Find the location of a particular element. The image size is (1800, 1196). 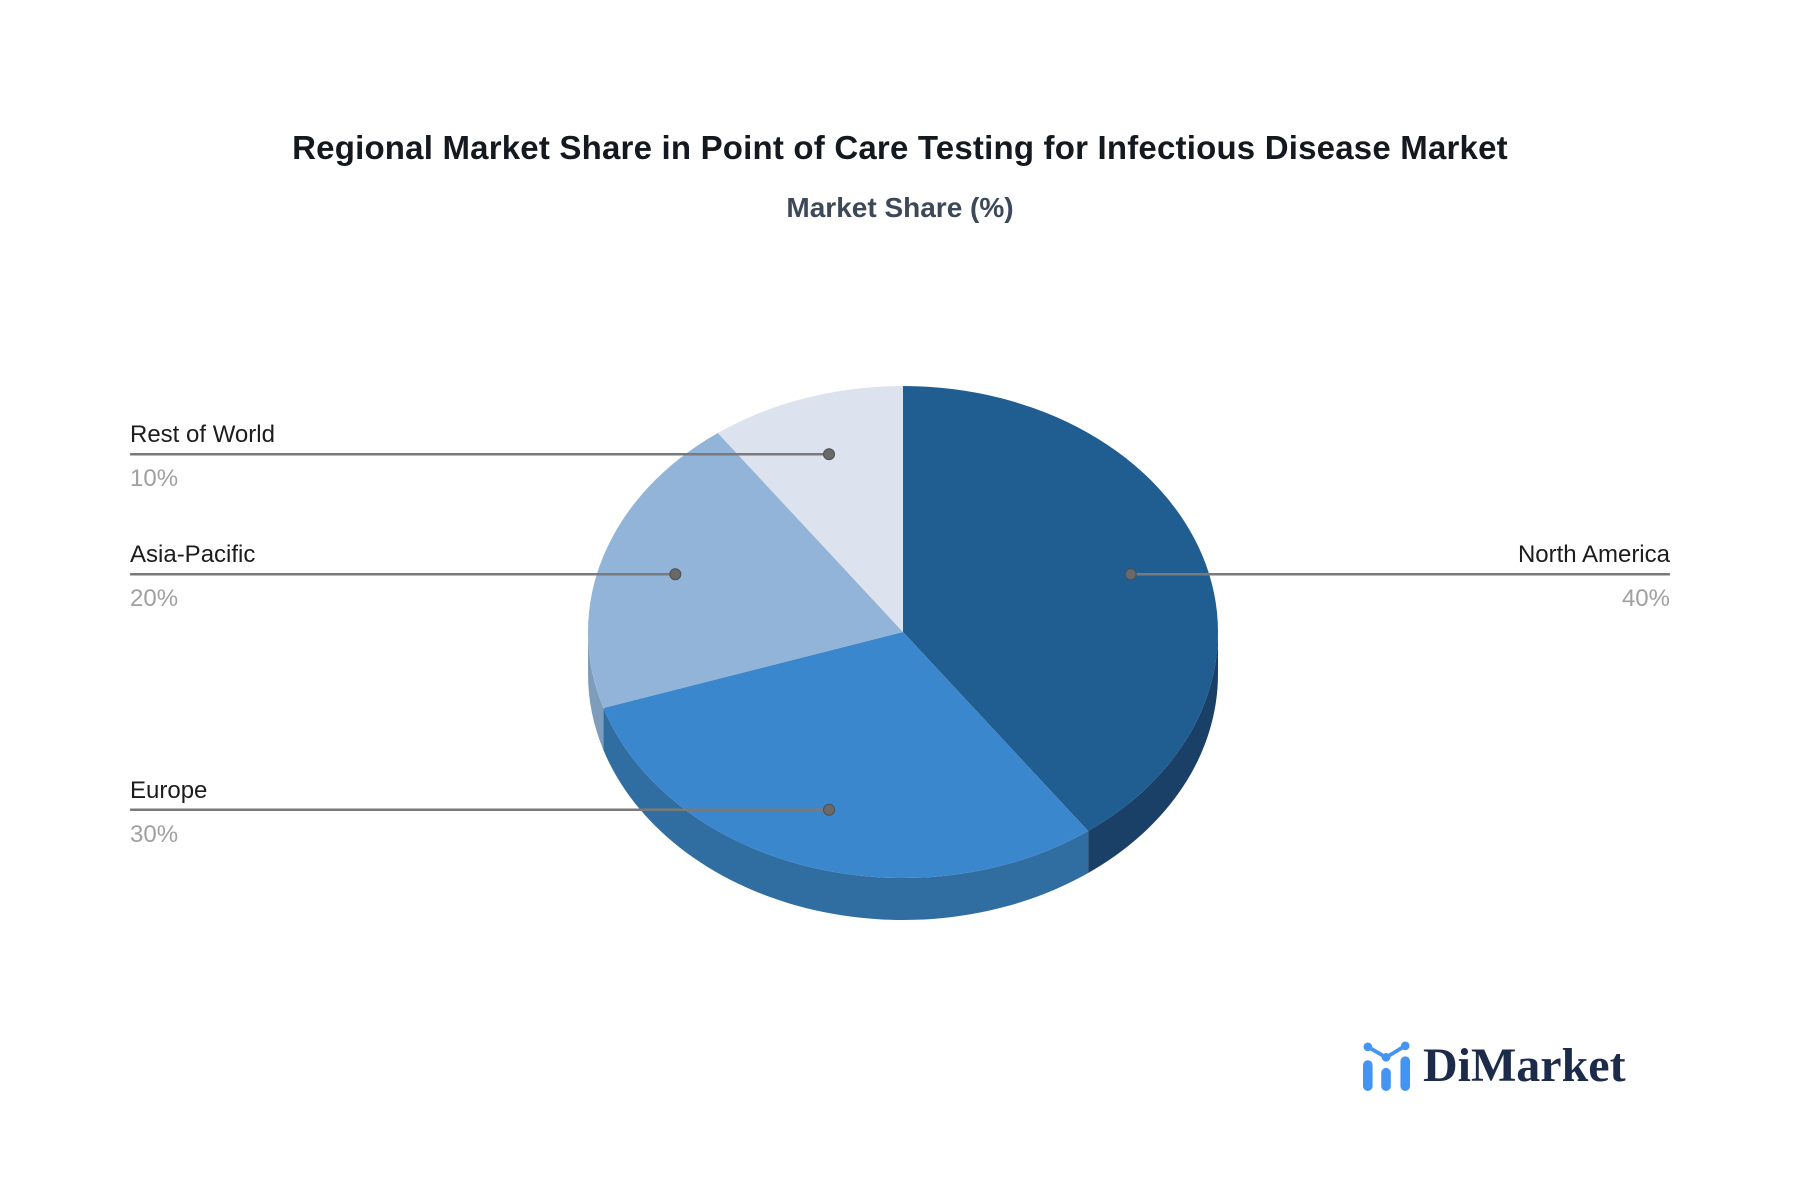

slice-value-europe: 30% is located at coordinates (154, 834).